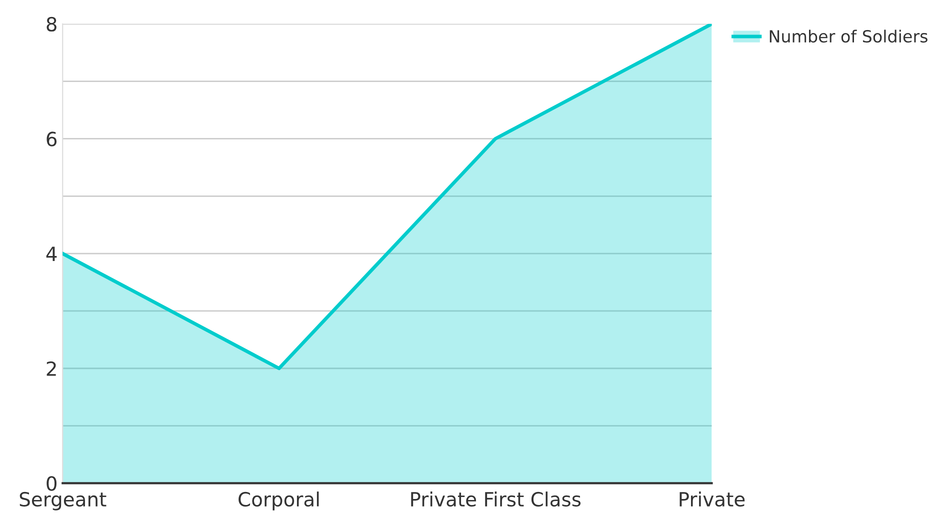 The width and height of the screenshot is (949, 531). I want to click on y-tick-label: 0, so click(51, 483).